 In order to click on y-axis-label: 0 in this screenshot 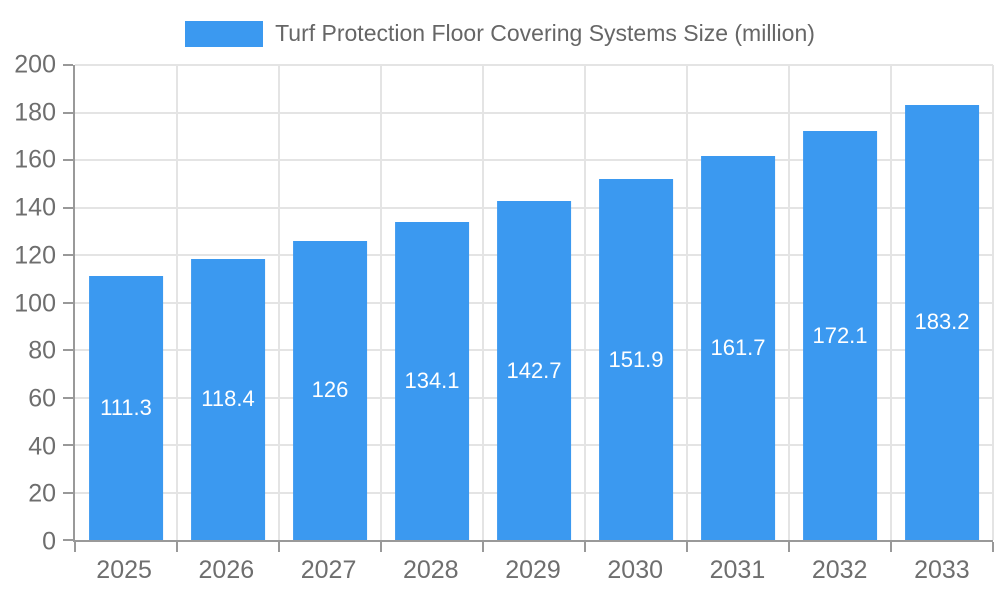, I will do `click(49, 541)`.